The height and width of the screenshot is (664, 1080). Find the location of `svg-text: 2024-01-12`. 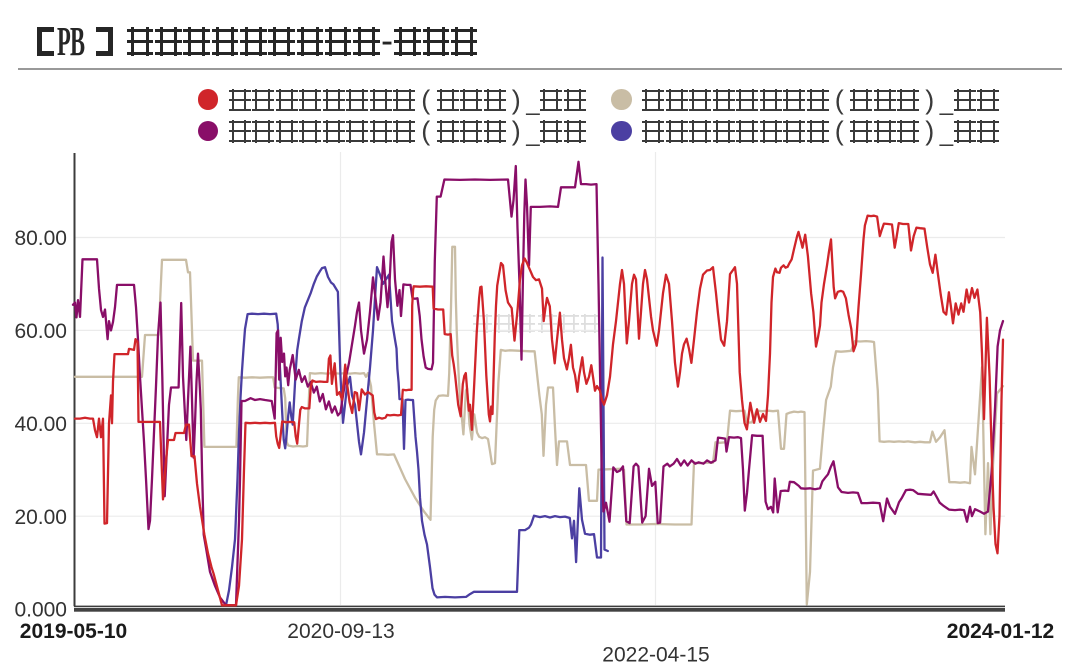

svg-text: 2024-01-12 is located at coordinates (1000, 631).